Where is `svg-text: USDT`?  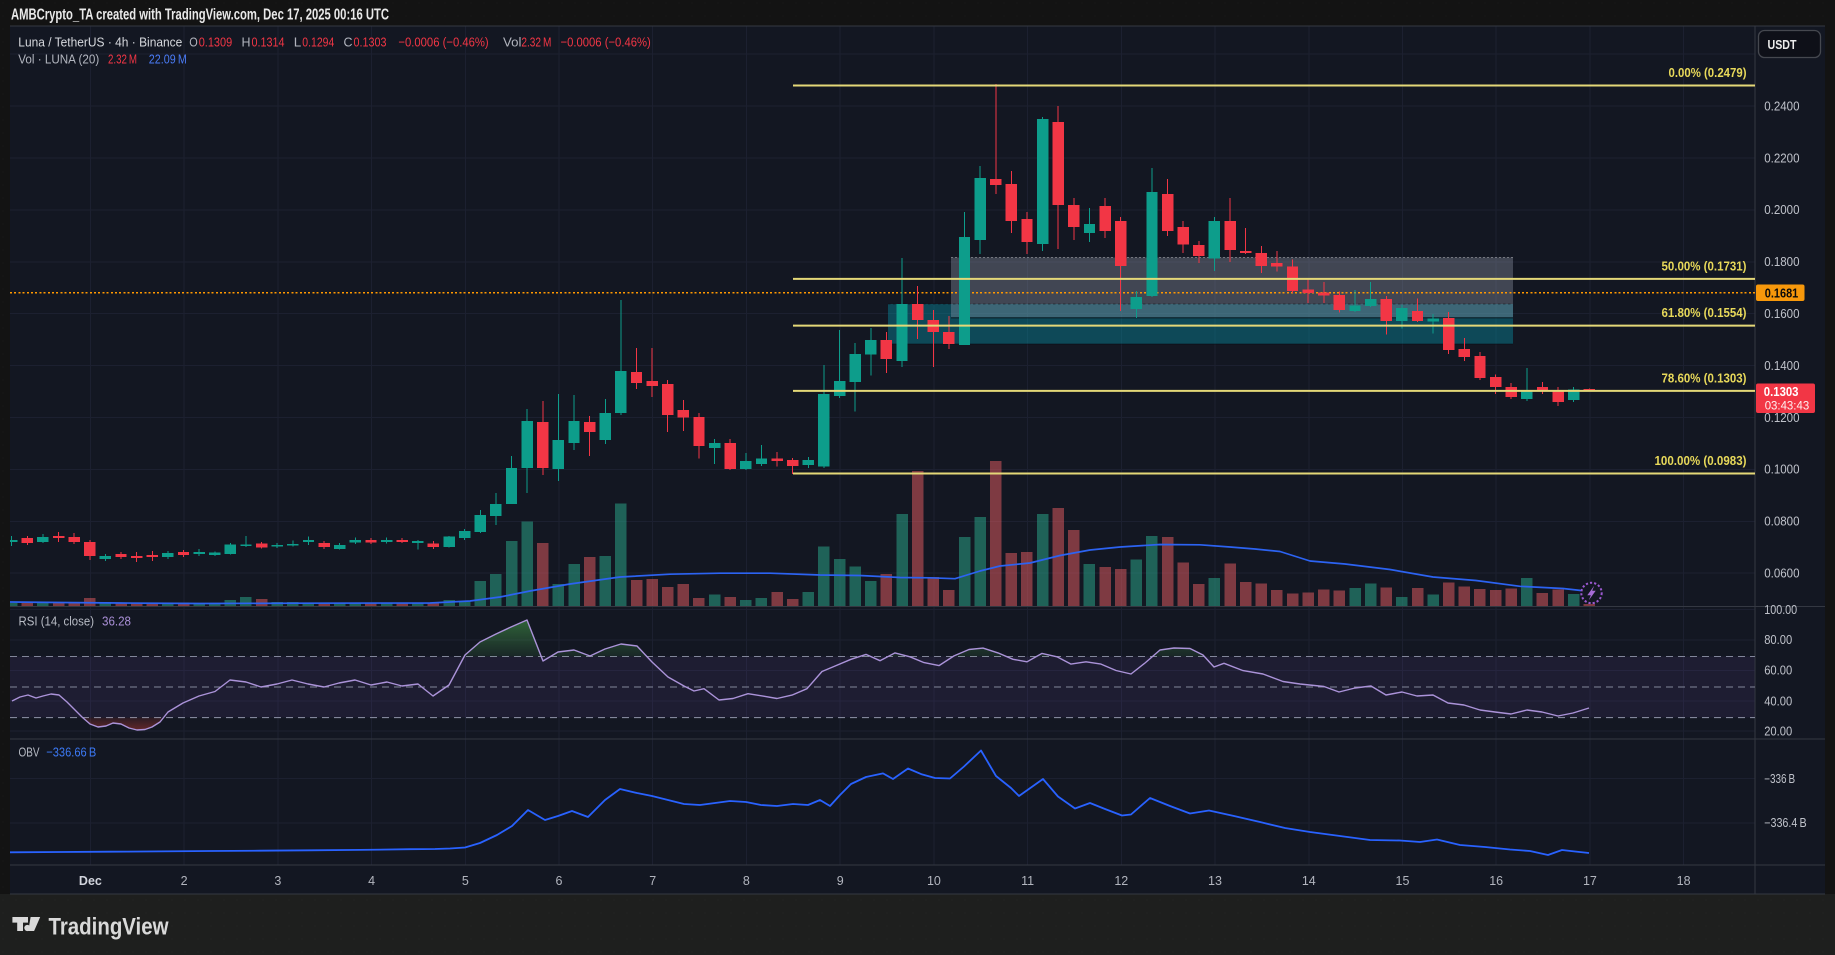 svg-text: USDT is located at coordinates (1782, 44).